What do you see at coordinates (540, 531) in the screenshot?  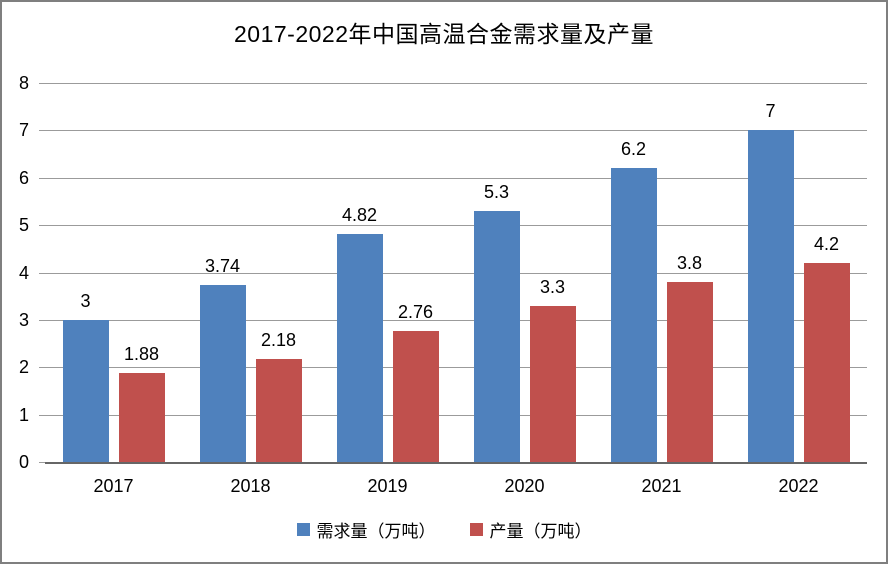 I see `legend-label-production: 产量（万吨）` at bounding box center [540, 531].